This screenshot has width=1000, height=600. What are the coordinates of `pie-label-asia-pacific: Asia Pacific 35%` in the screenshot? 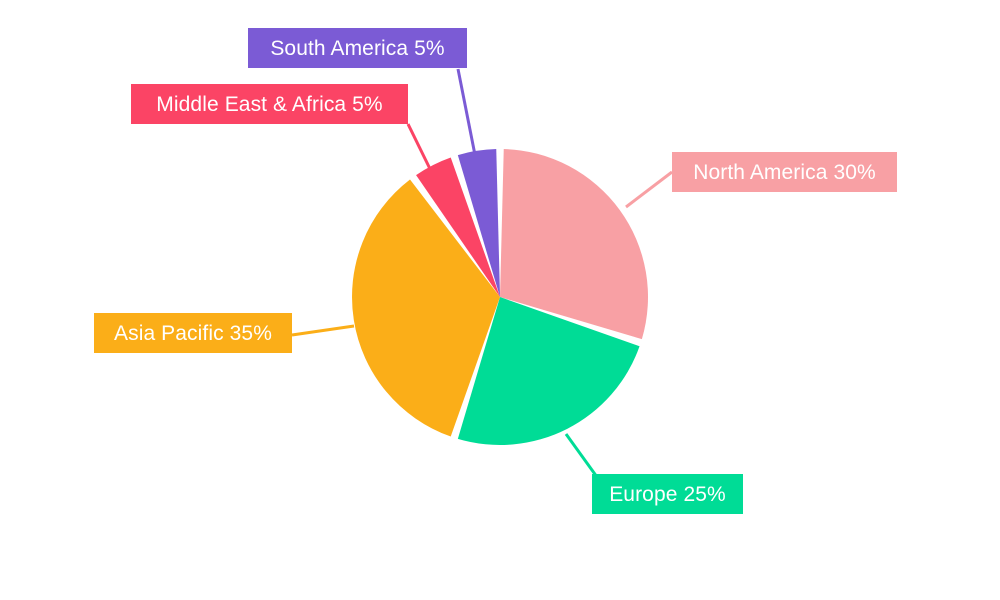 It's located at (193, 333).